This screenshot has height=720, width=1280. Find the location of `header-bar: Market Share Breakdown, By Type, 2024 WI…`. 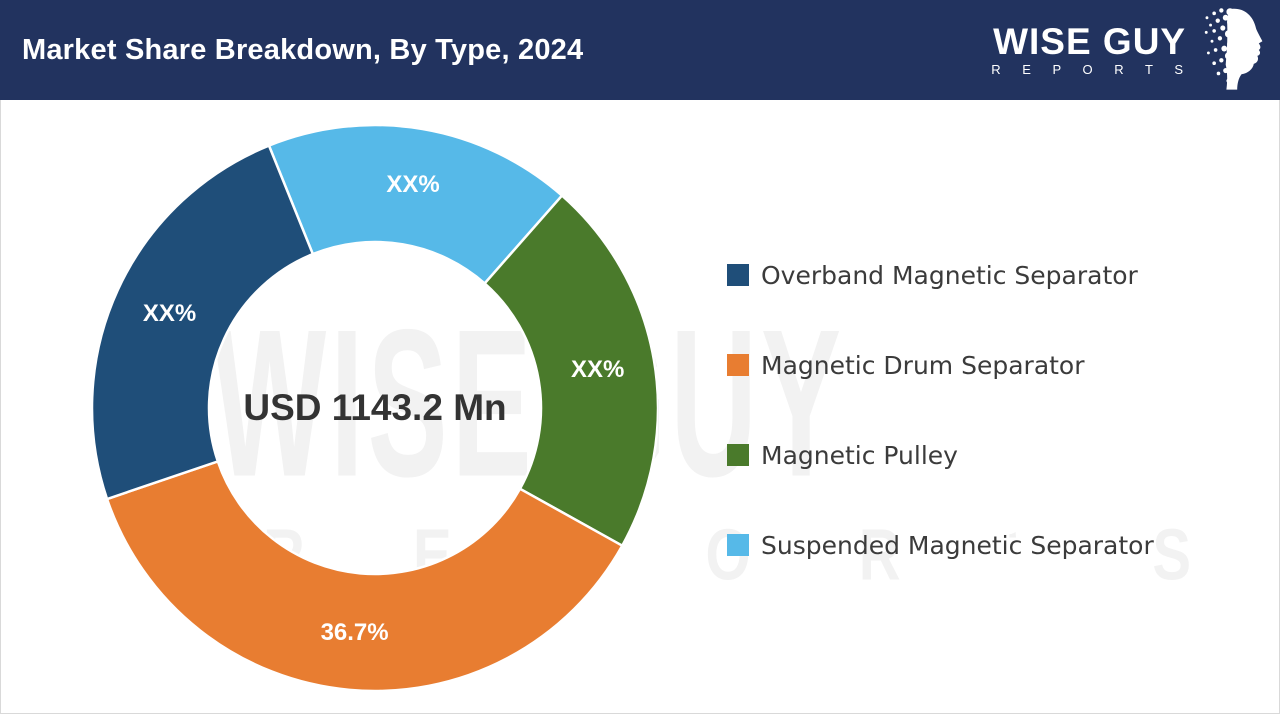

header-bar: Market Share Breakdown, By Type, 2024 WI… is located at coordinates (640, 50).